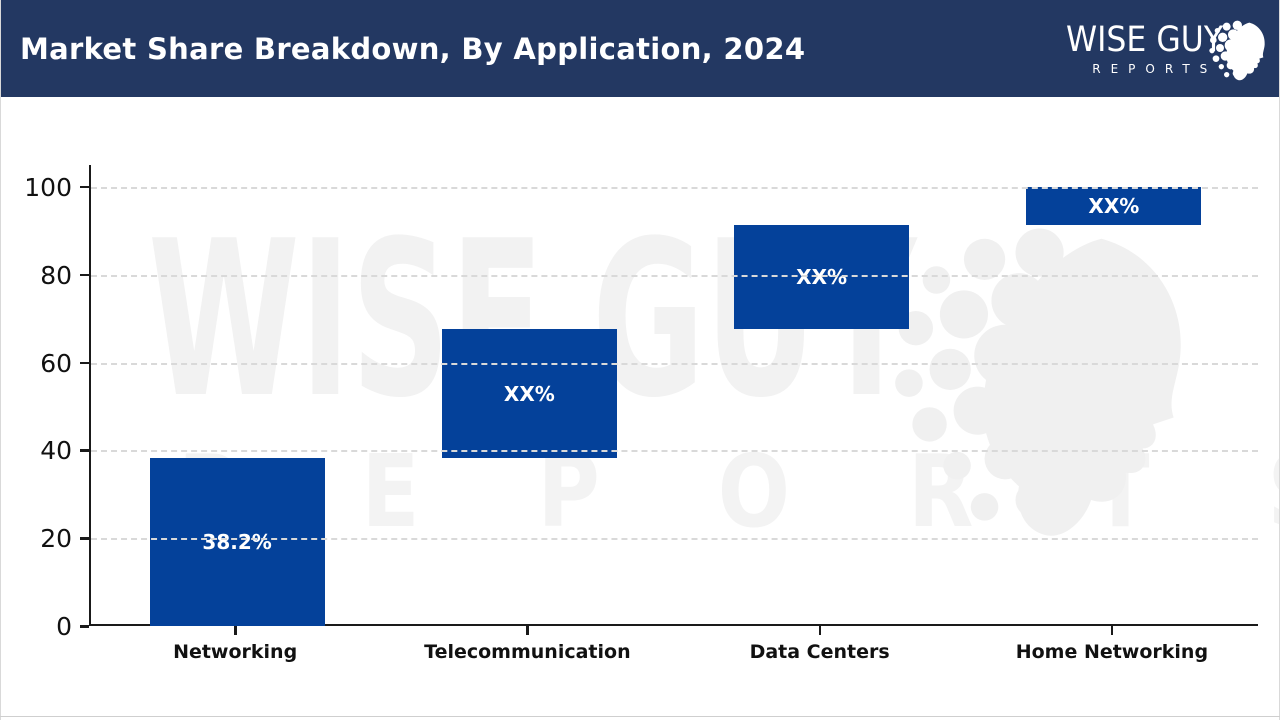 The height and width of the screenshot is (720, 1280). I want to click on y-tick-label-60: 60, so click(56, 363).